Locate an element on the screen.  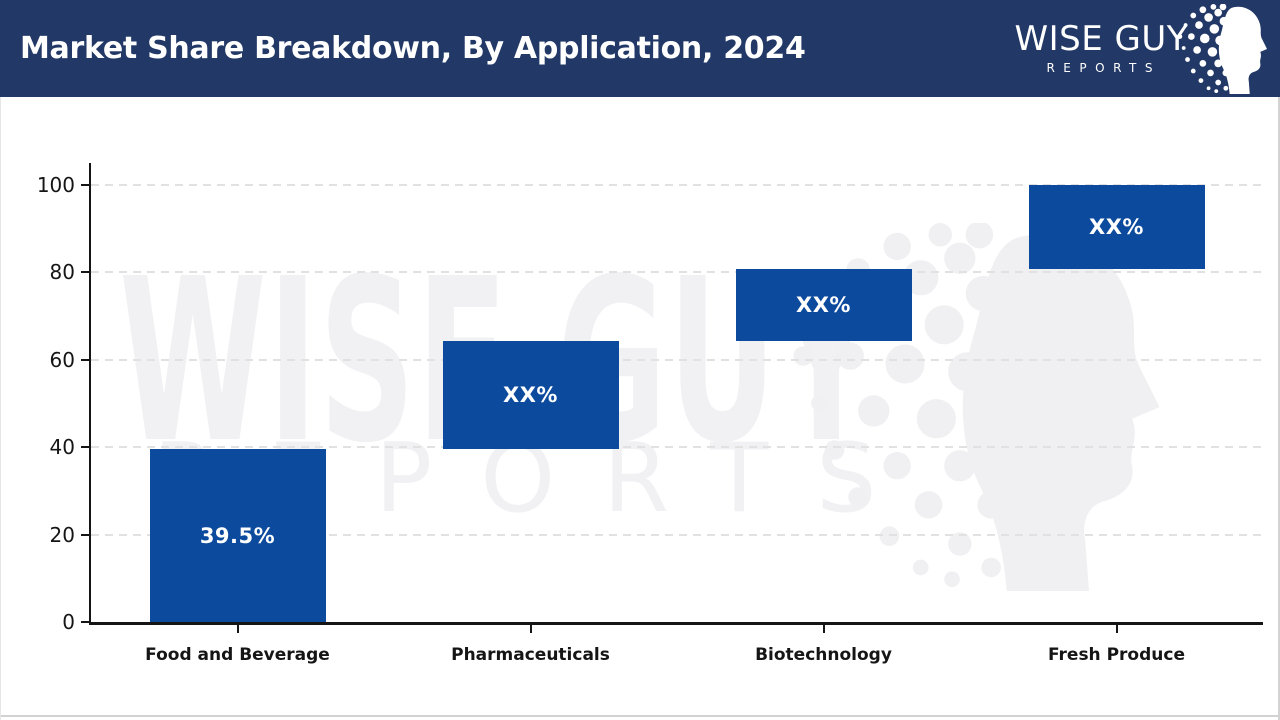
logo-face-icon is located at coordinates (1222, 48).